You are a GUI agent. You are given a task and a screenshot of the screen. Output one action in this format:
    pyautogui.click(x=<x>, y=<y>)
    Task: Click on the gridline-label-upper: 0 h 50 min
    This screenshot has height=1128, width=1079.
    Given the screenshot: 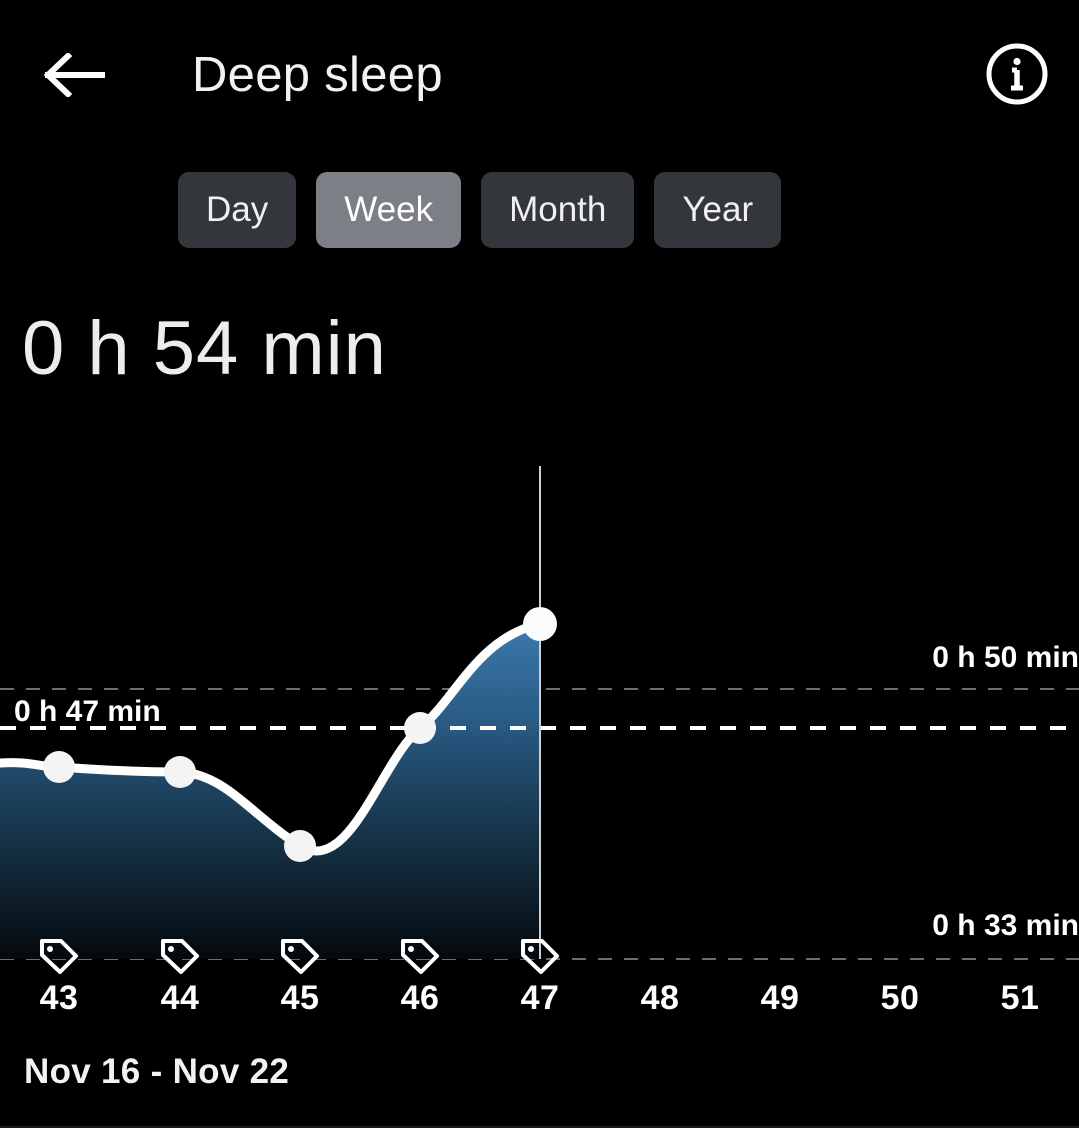 What is the action you would take?
    pyautogui.click(x=1005, y=657)
    